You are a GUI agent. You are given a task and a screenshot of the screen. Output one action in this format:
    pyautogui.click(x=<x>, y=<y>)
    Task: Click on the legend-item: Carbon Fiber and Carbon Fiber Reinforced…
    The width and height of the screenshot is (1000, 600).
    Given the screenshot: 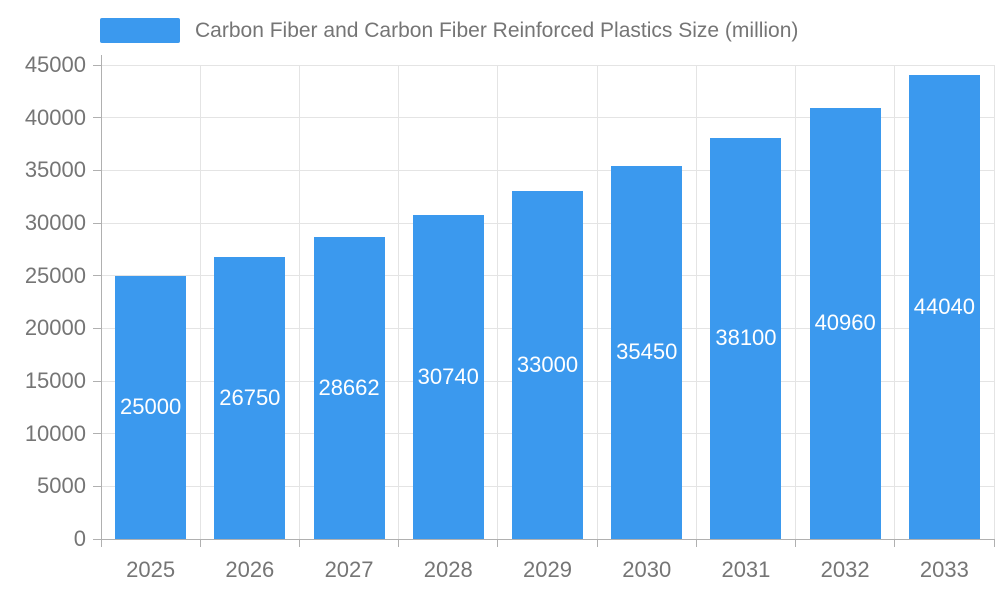 What is the action you would take?
    pyautogui.click(x=449, y=30)
    